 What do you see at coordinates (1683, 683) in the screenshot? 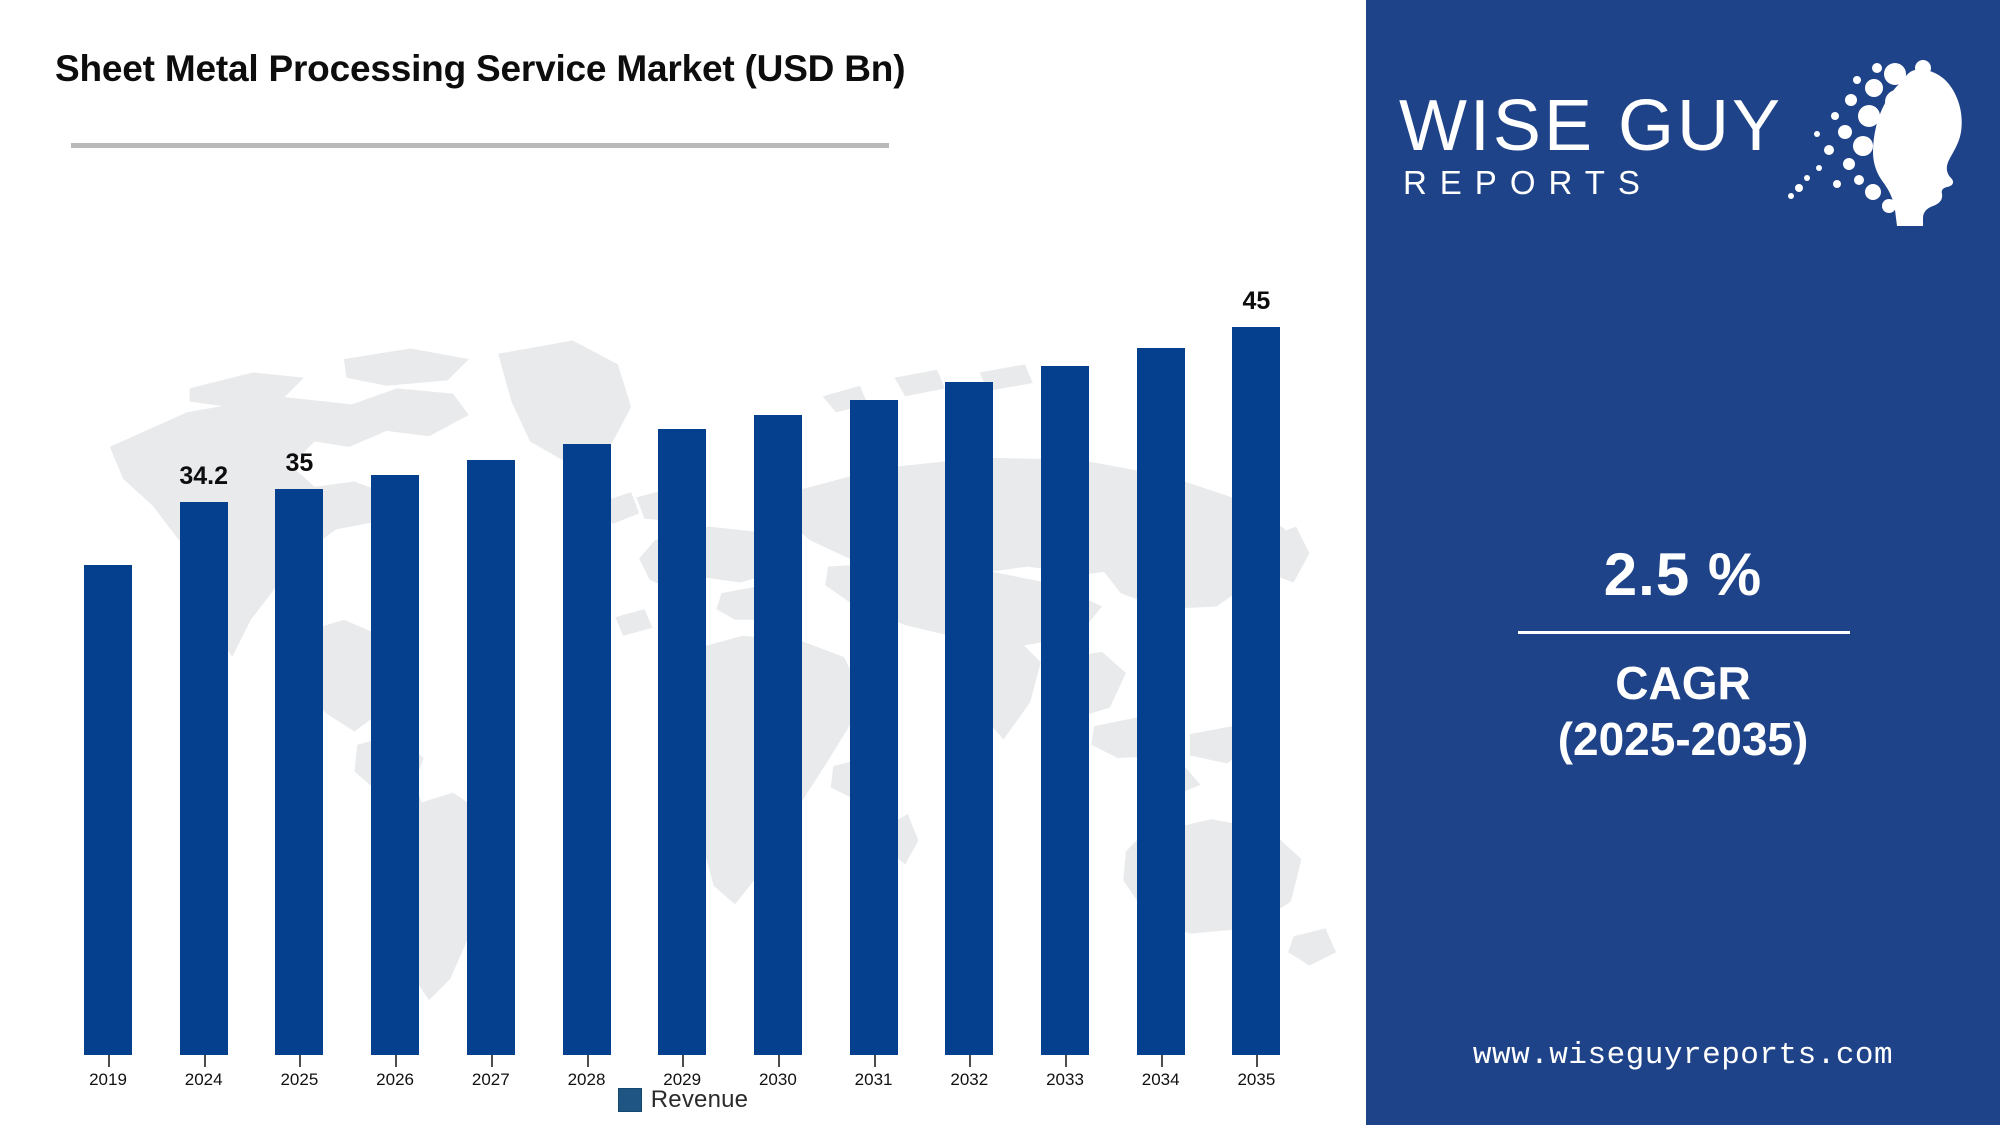
I see `cagr-label-line1: CAGR` at bounding box center [1683, 683].